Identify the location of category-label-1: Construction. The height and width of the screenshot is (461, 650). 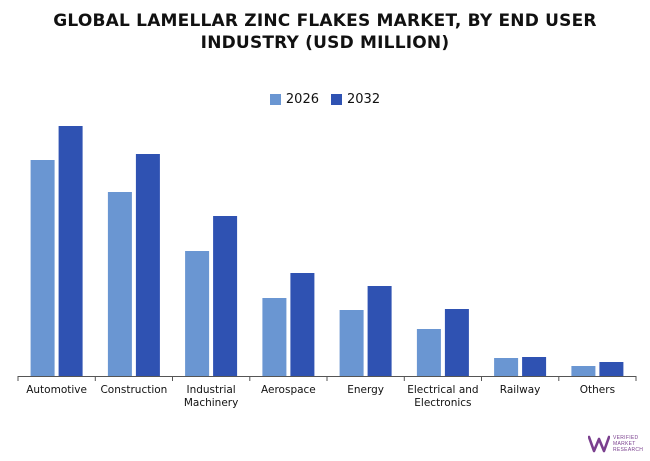
(133, 390).